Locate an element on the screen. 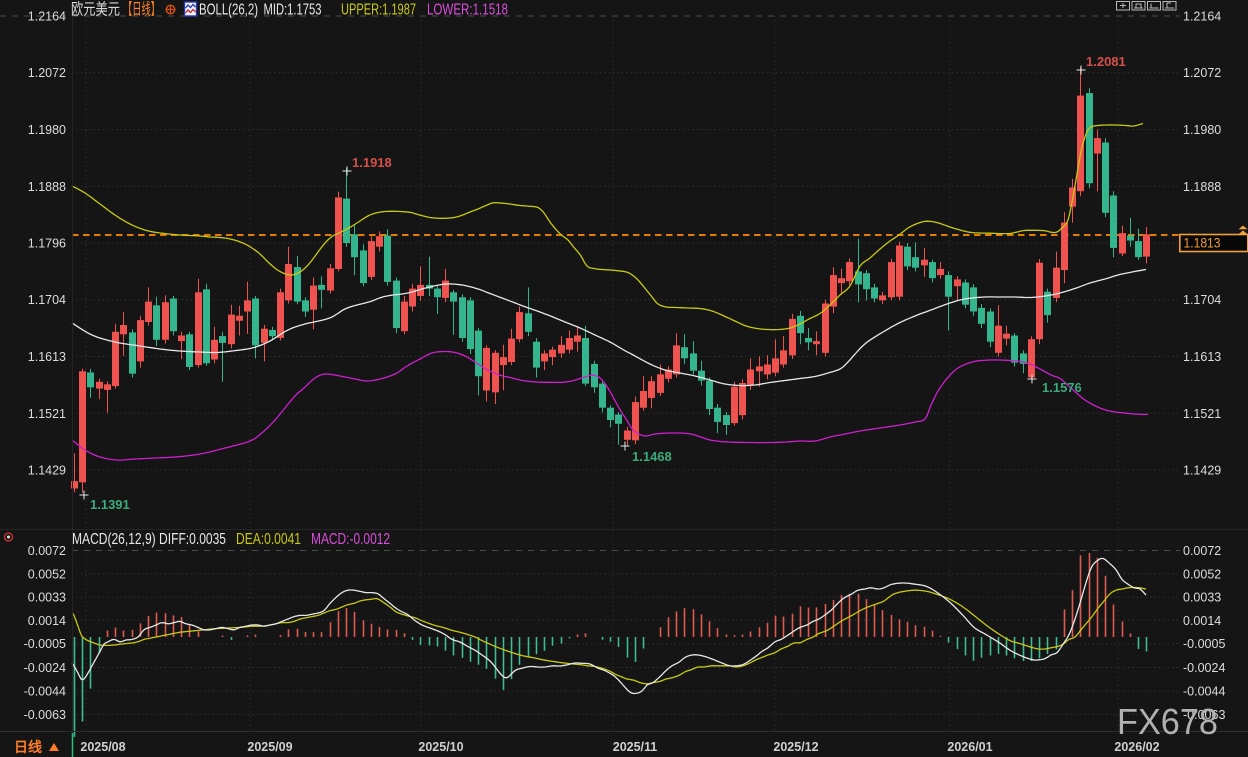  svg-text: 1.1918 is located at coordinates (372, 162).